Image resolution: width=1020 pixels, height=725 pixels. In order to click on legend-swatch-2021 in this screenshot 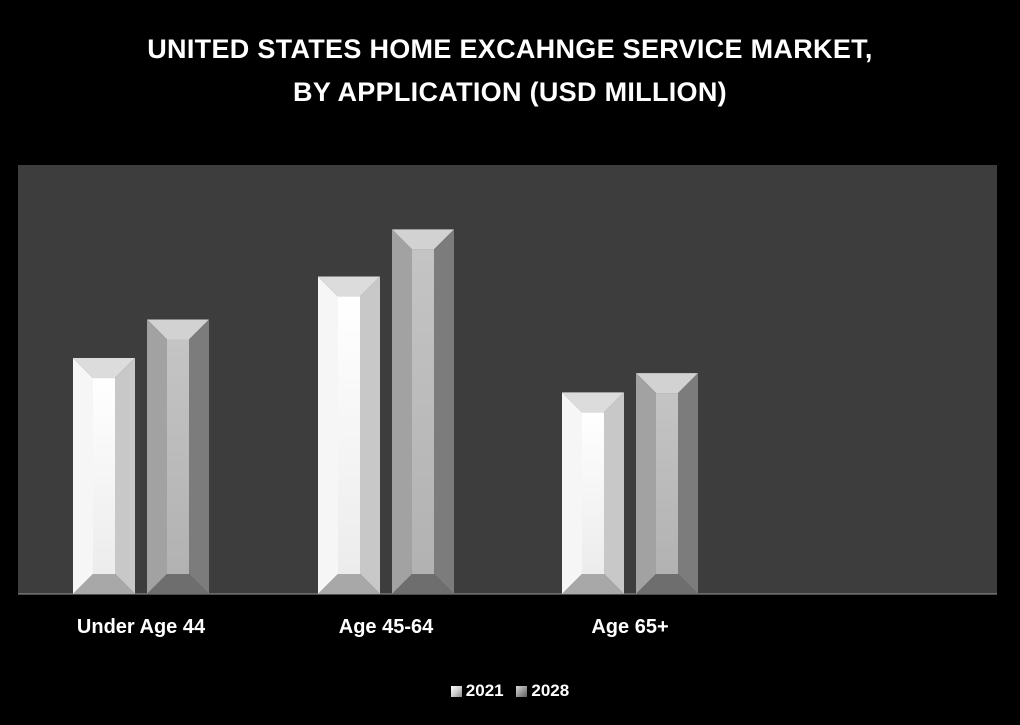, I will do `click(456, 691)`.